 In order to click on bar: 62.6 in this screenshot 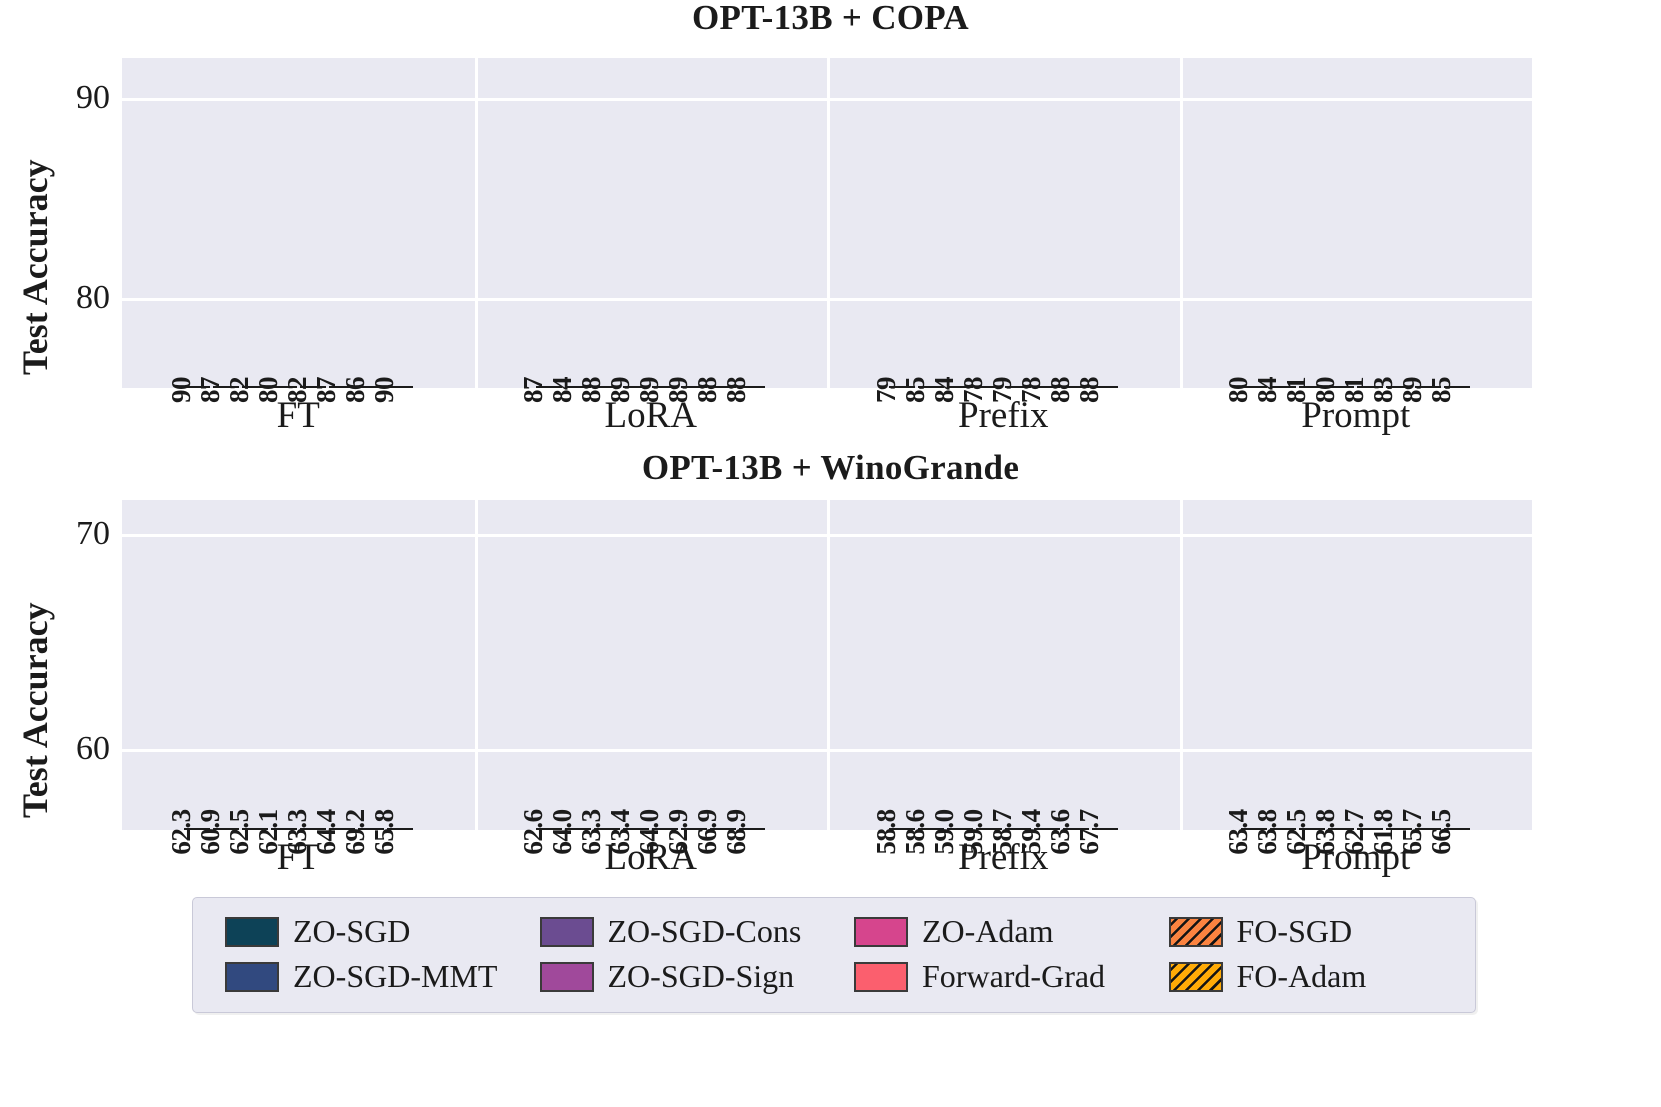, I will do `click(540, 832)`.